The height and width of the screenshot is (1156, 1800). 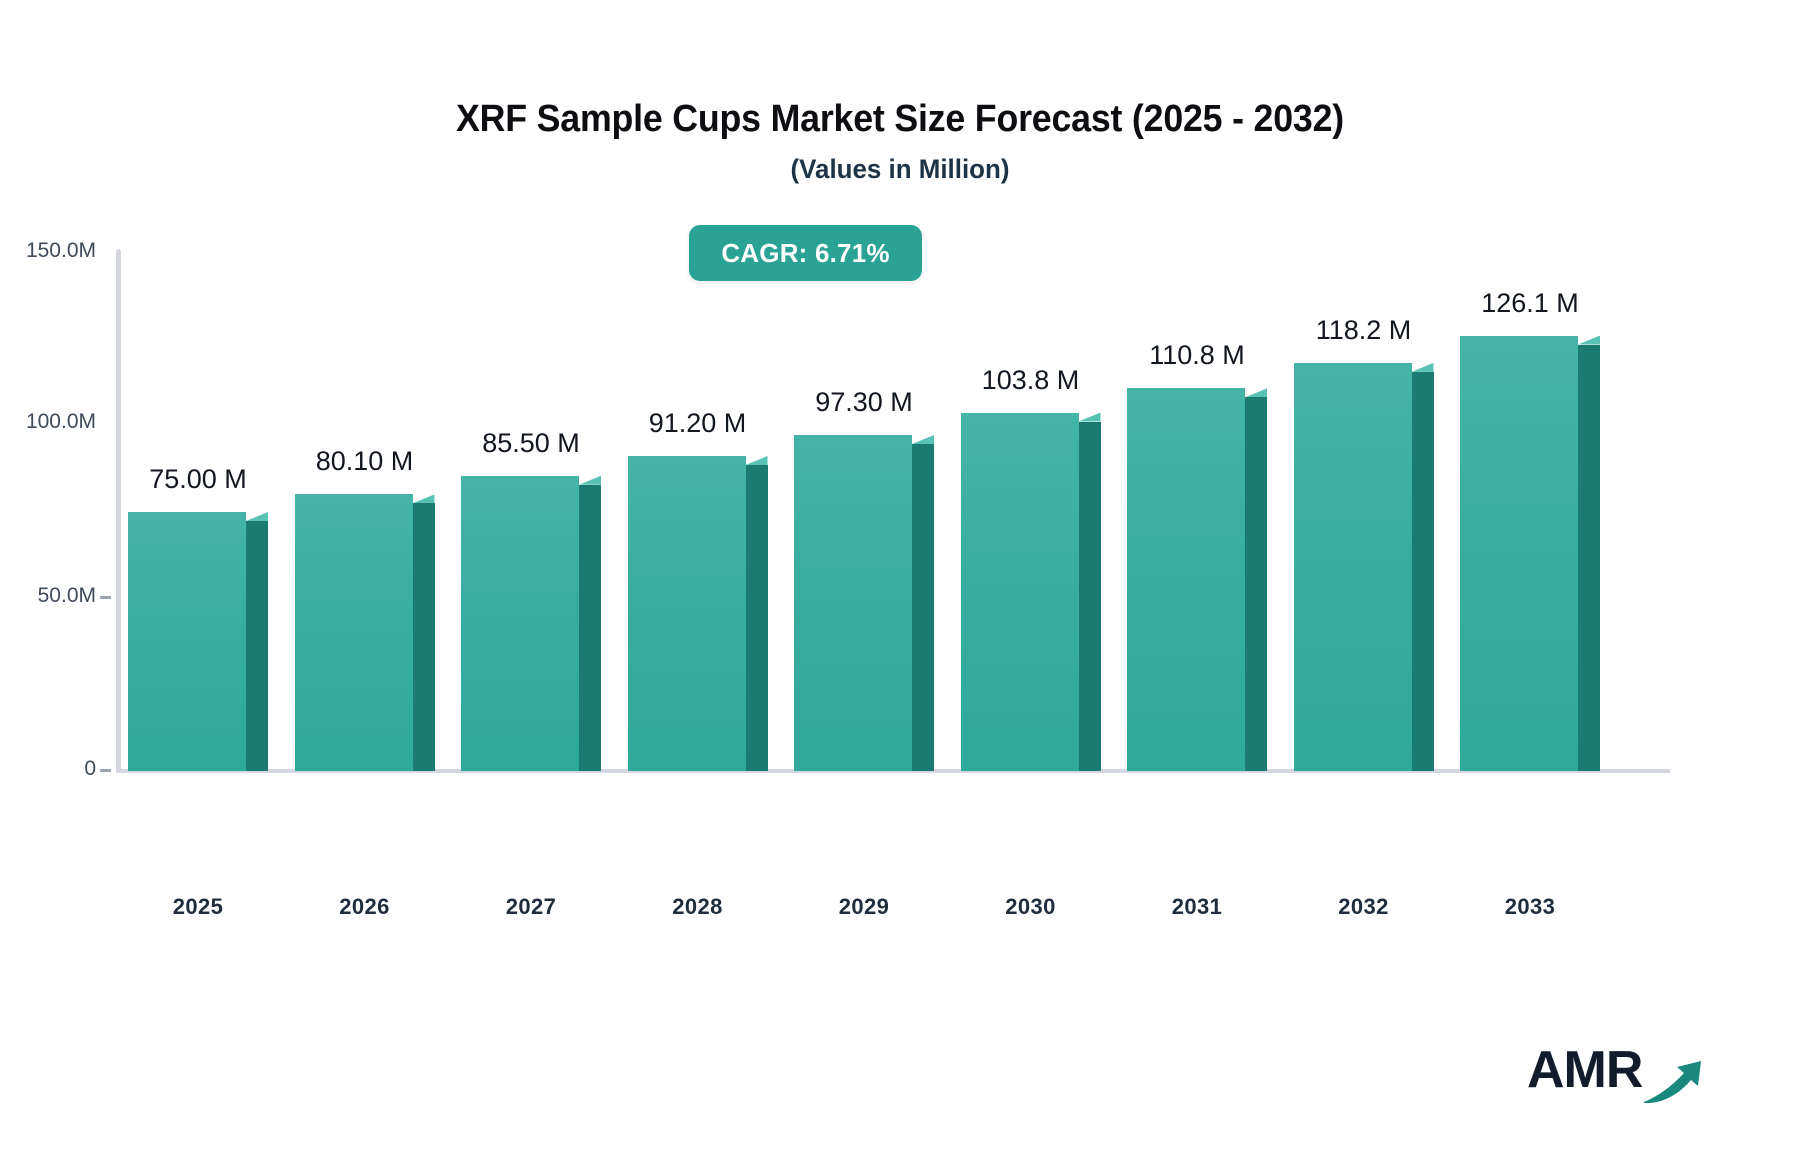 I want to click on bar-2029, so click(x=864, y=602).